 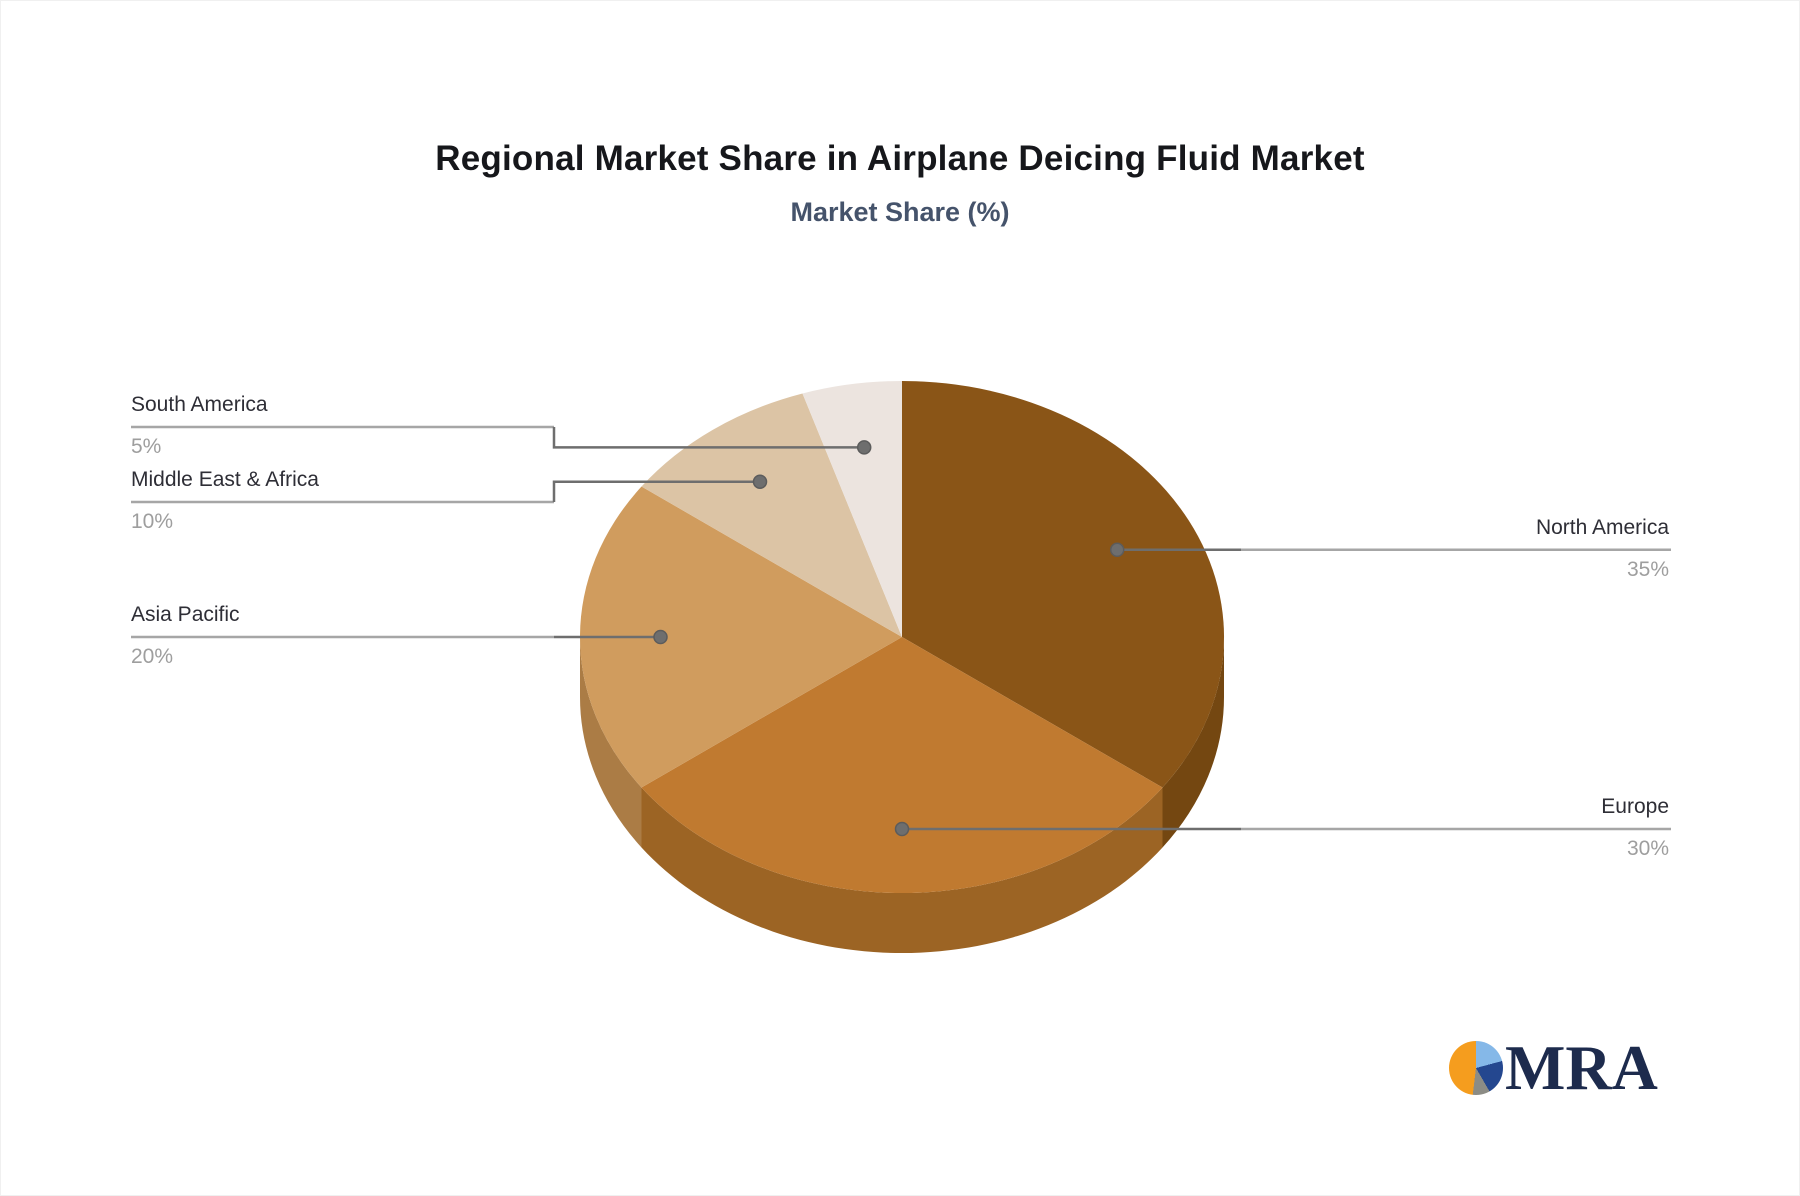 I want to click on label-europe: Europe, so click(x=1635, y=806).